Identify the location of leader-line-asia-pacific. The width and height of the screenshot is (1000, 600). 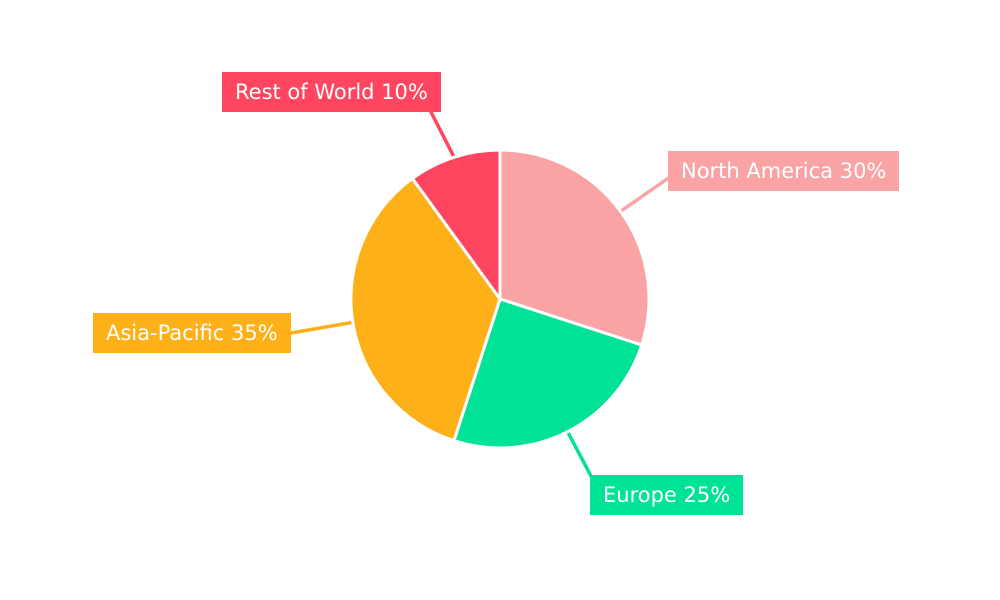
(321, 327).